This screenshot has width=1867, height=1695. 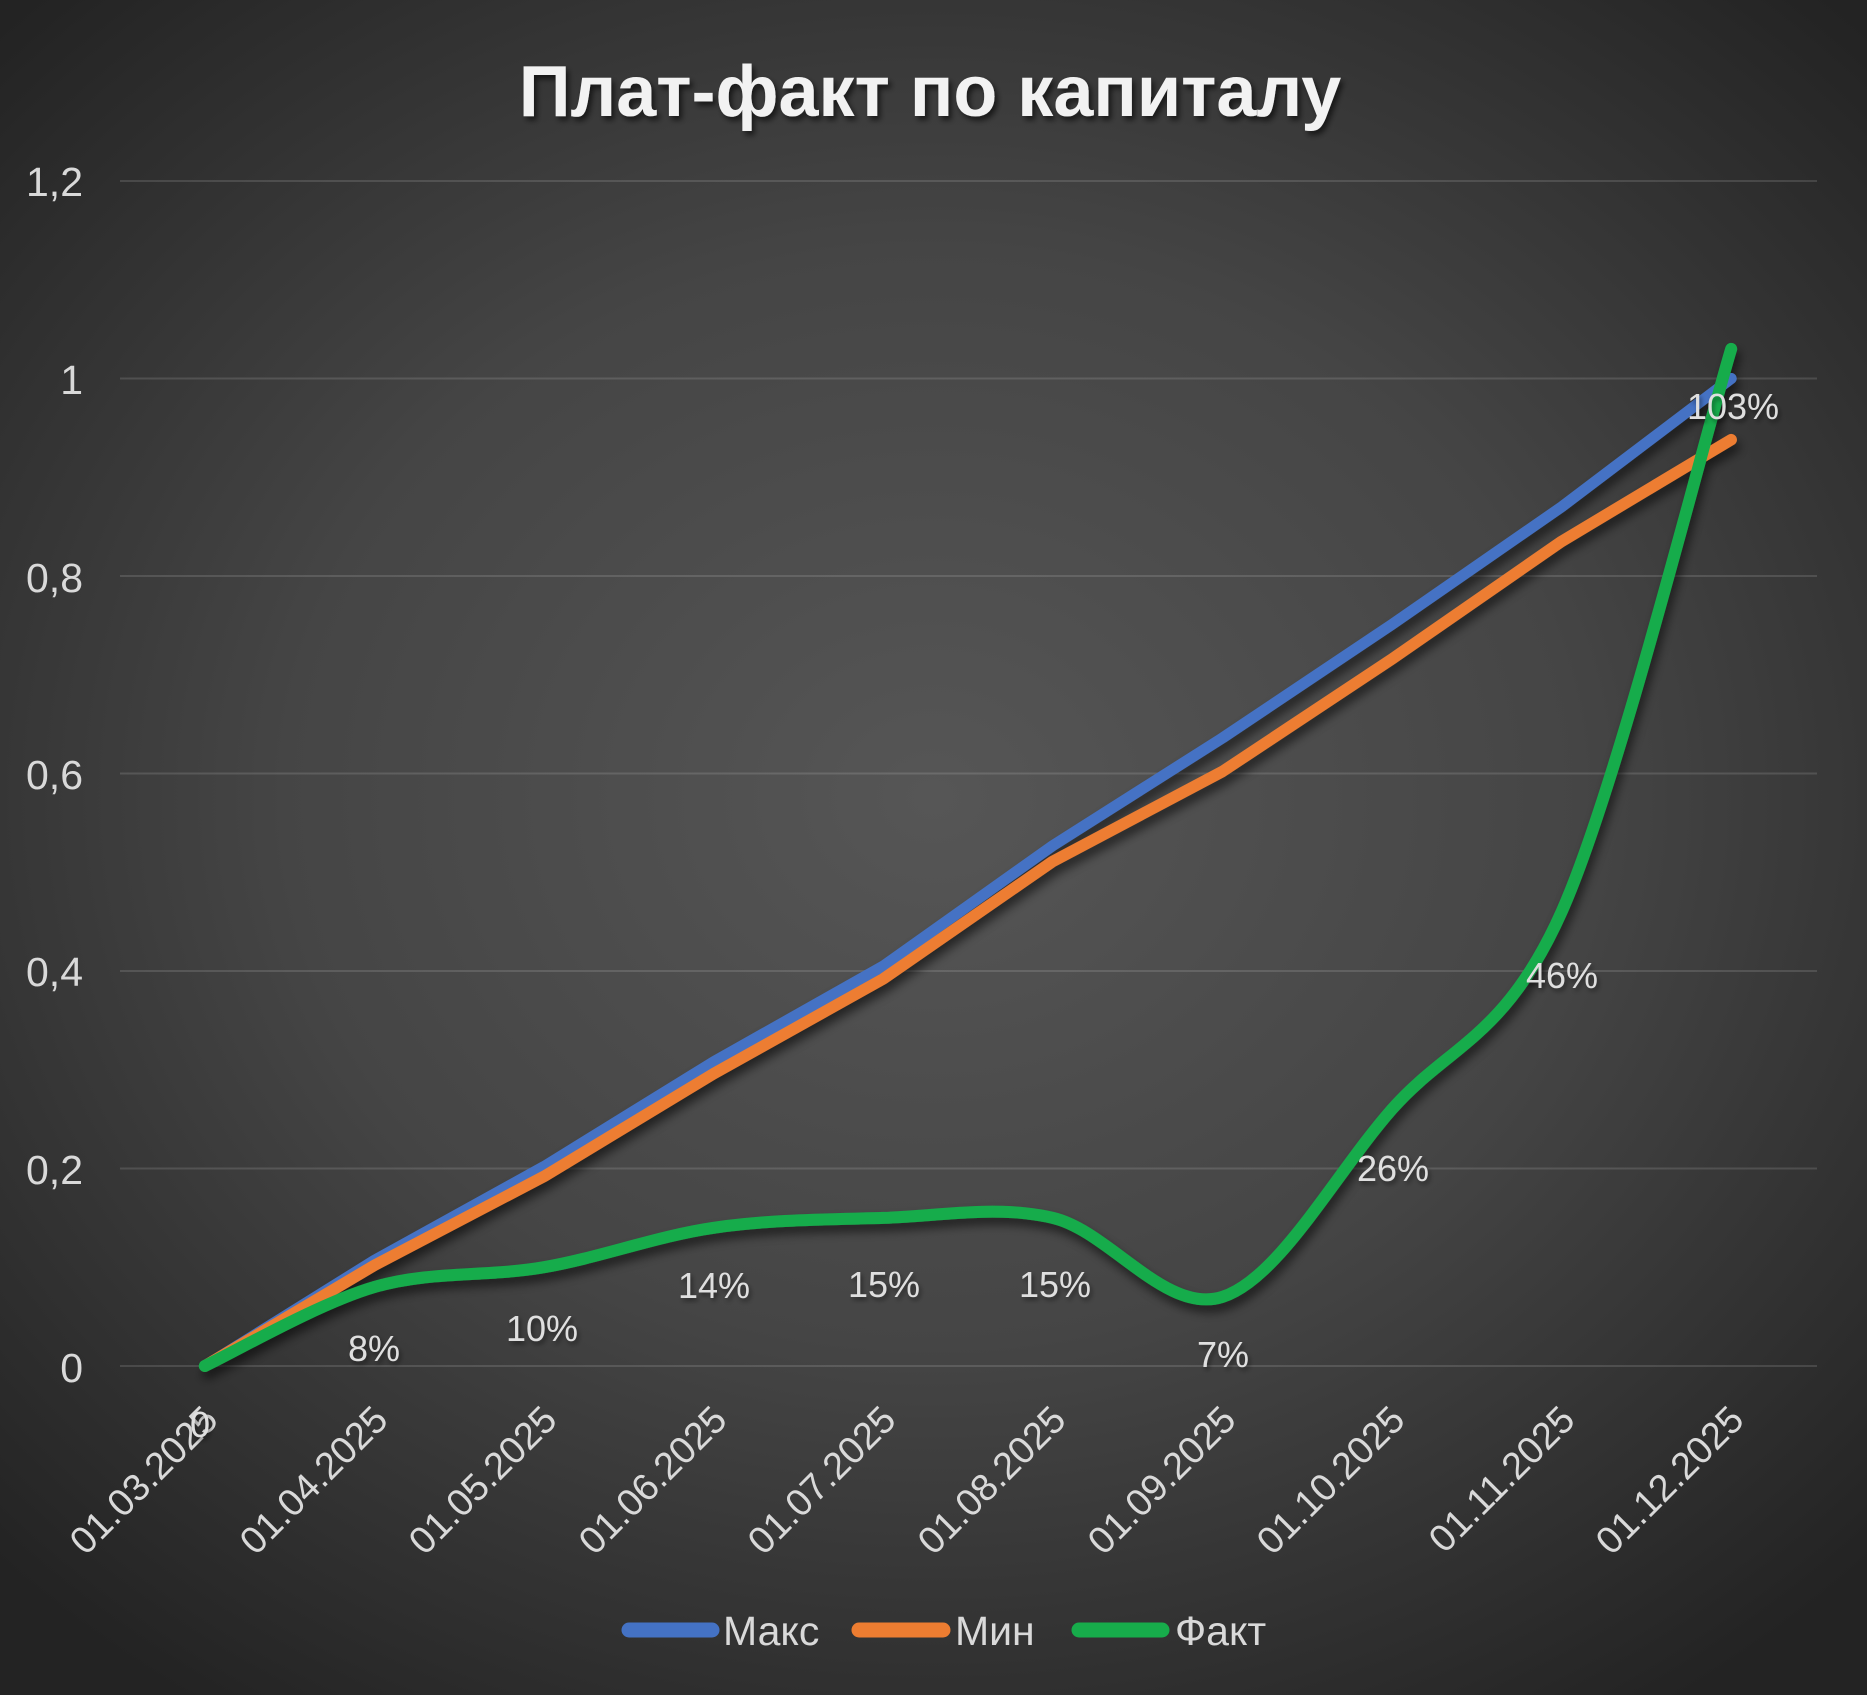 I want to click on svg-text: 0,6, so click(x=54, y=775).